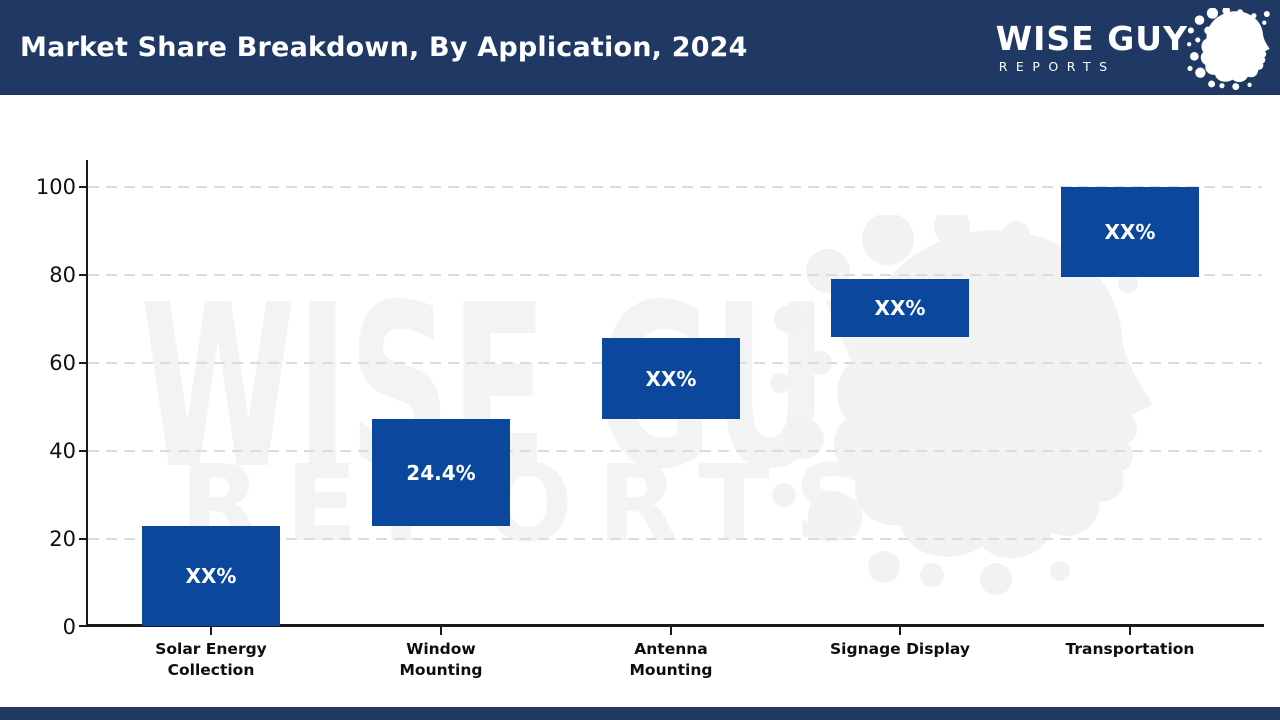 The width and height of the screenshot is (1280, 720). I want to click on bar-signage-display: XX%, so click(900, 308).